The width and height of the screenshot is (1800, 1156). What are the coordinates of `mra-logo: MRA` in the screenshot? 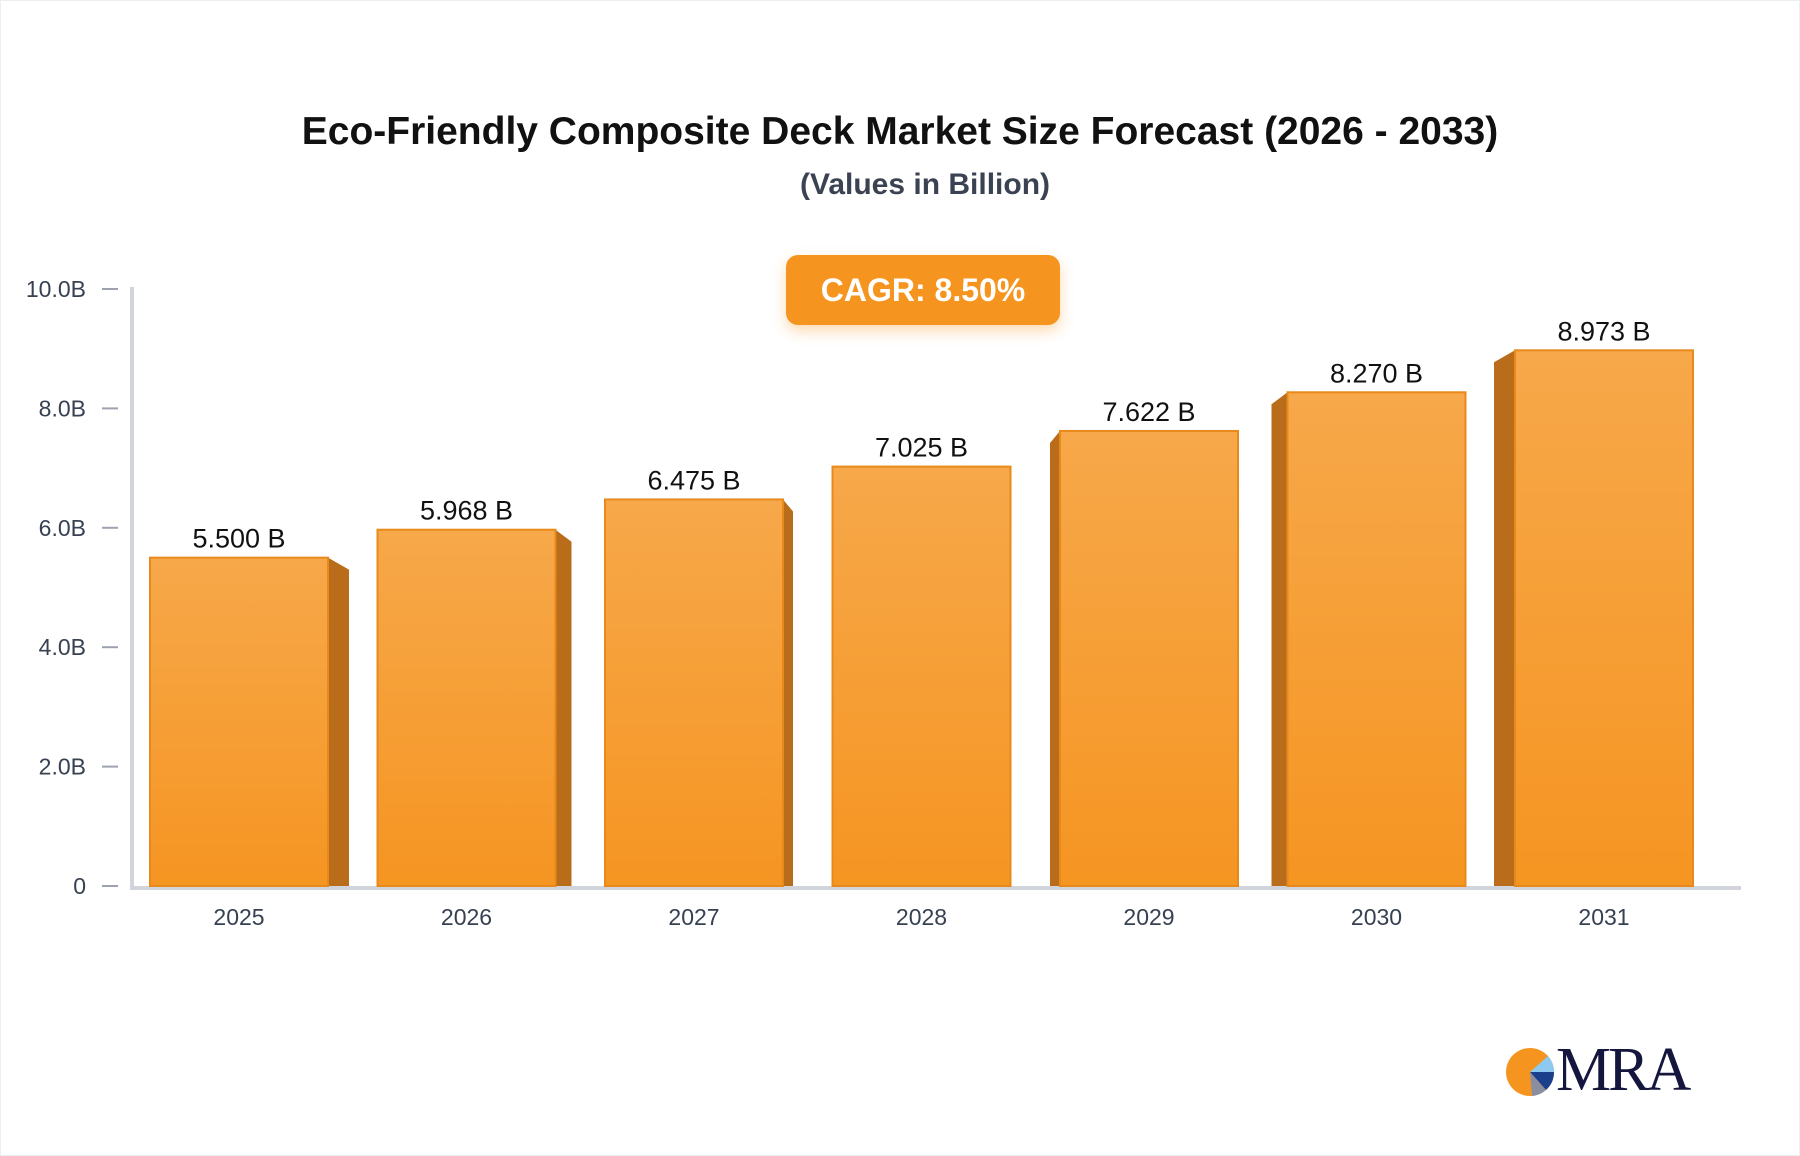 It's located at (1599, 1070).